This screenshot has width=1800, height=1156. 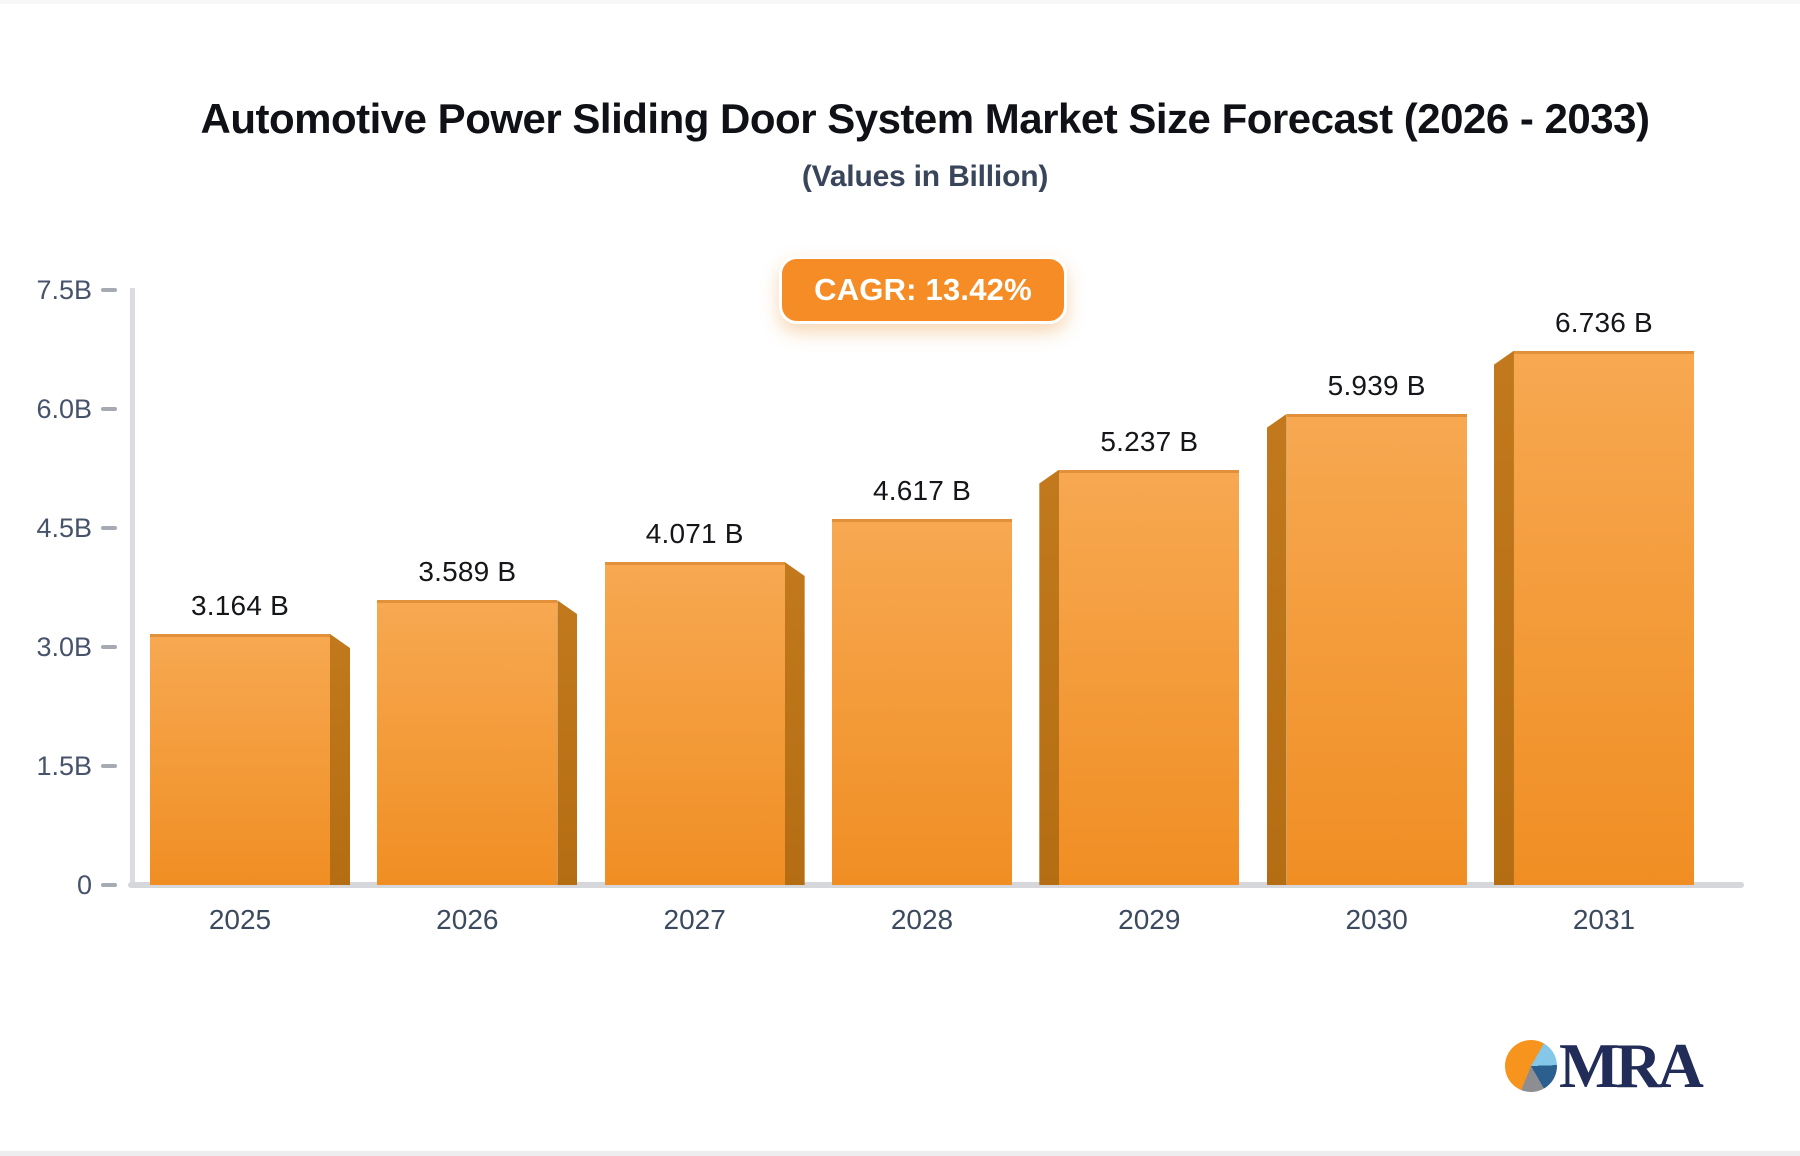 What do you see at coordinates (64, 290) in the screenshot?
I see `y-axis-tick-label: 7.5B` at bounding box center [64, 290].